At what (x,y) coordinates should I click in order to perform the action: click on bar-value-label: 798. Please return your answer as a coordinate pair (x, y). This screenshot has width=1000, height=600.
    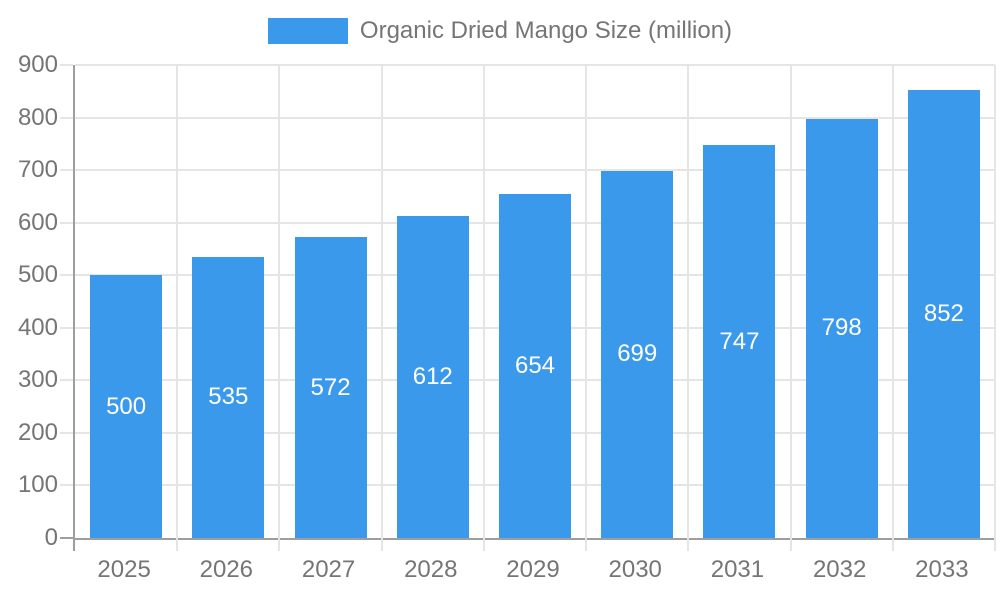
    Looking at the image, I should click on (841, 328).